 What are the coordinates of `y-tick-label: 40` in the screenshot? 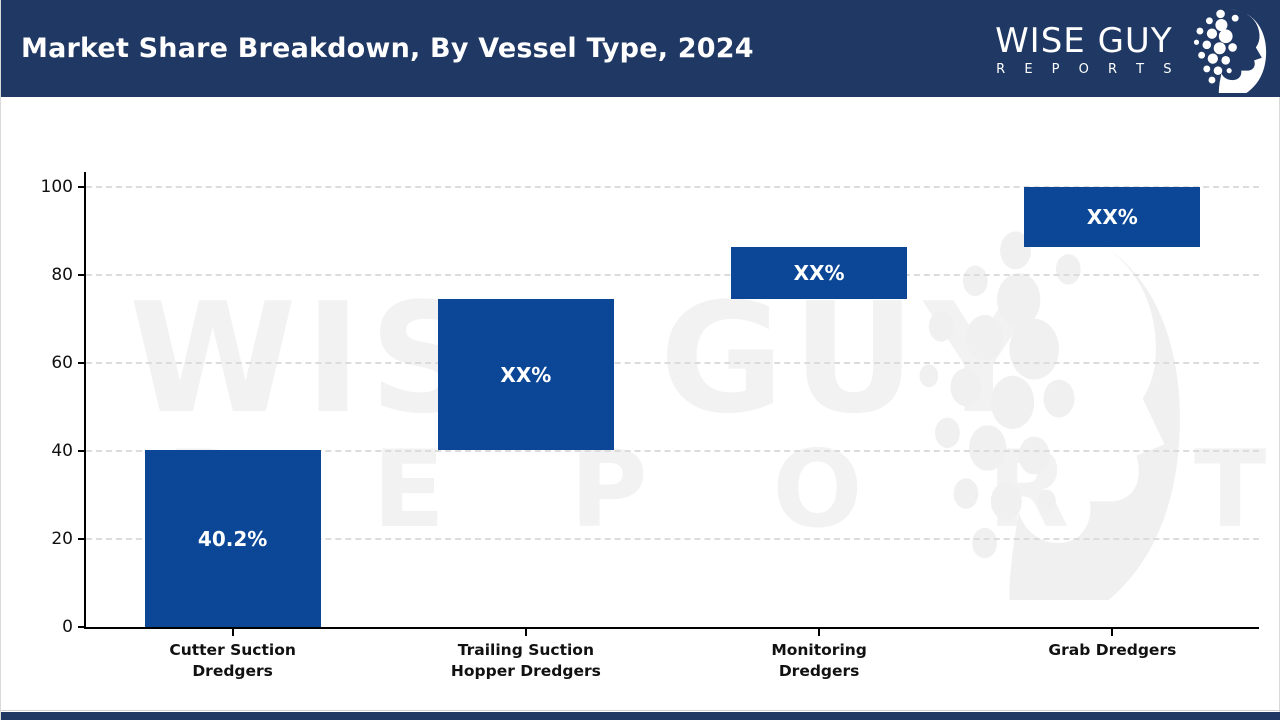 It's located at (62, 451).